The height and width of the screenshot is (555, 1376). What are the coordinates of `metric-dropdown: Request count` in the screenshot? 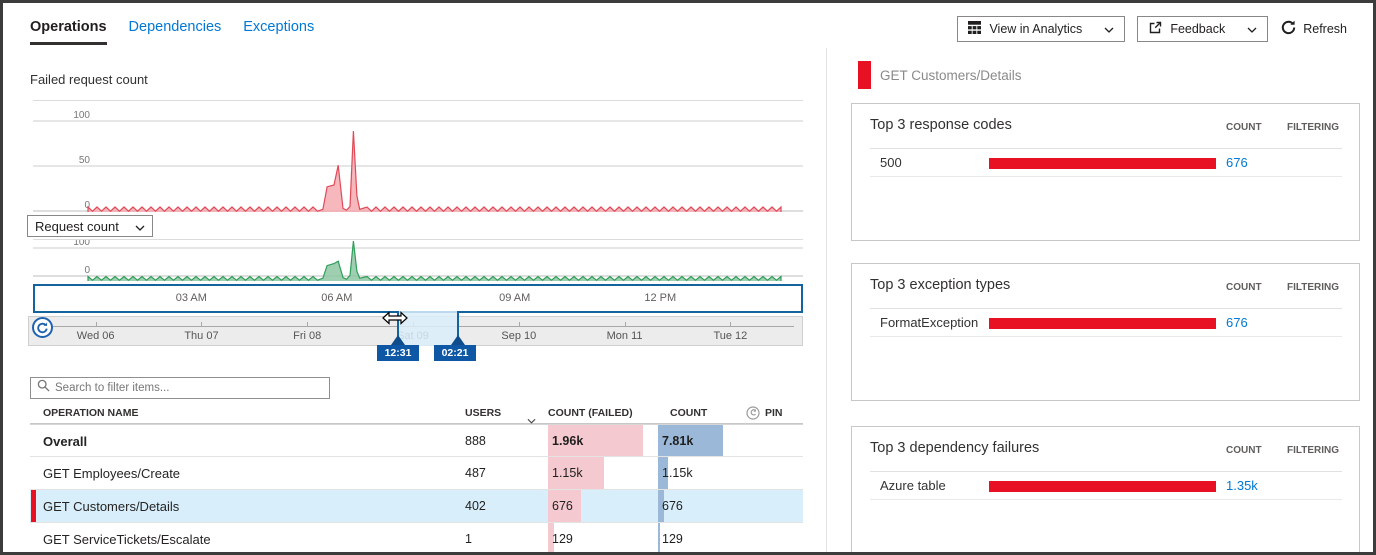 It's located at (90, 226).